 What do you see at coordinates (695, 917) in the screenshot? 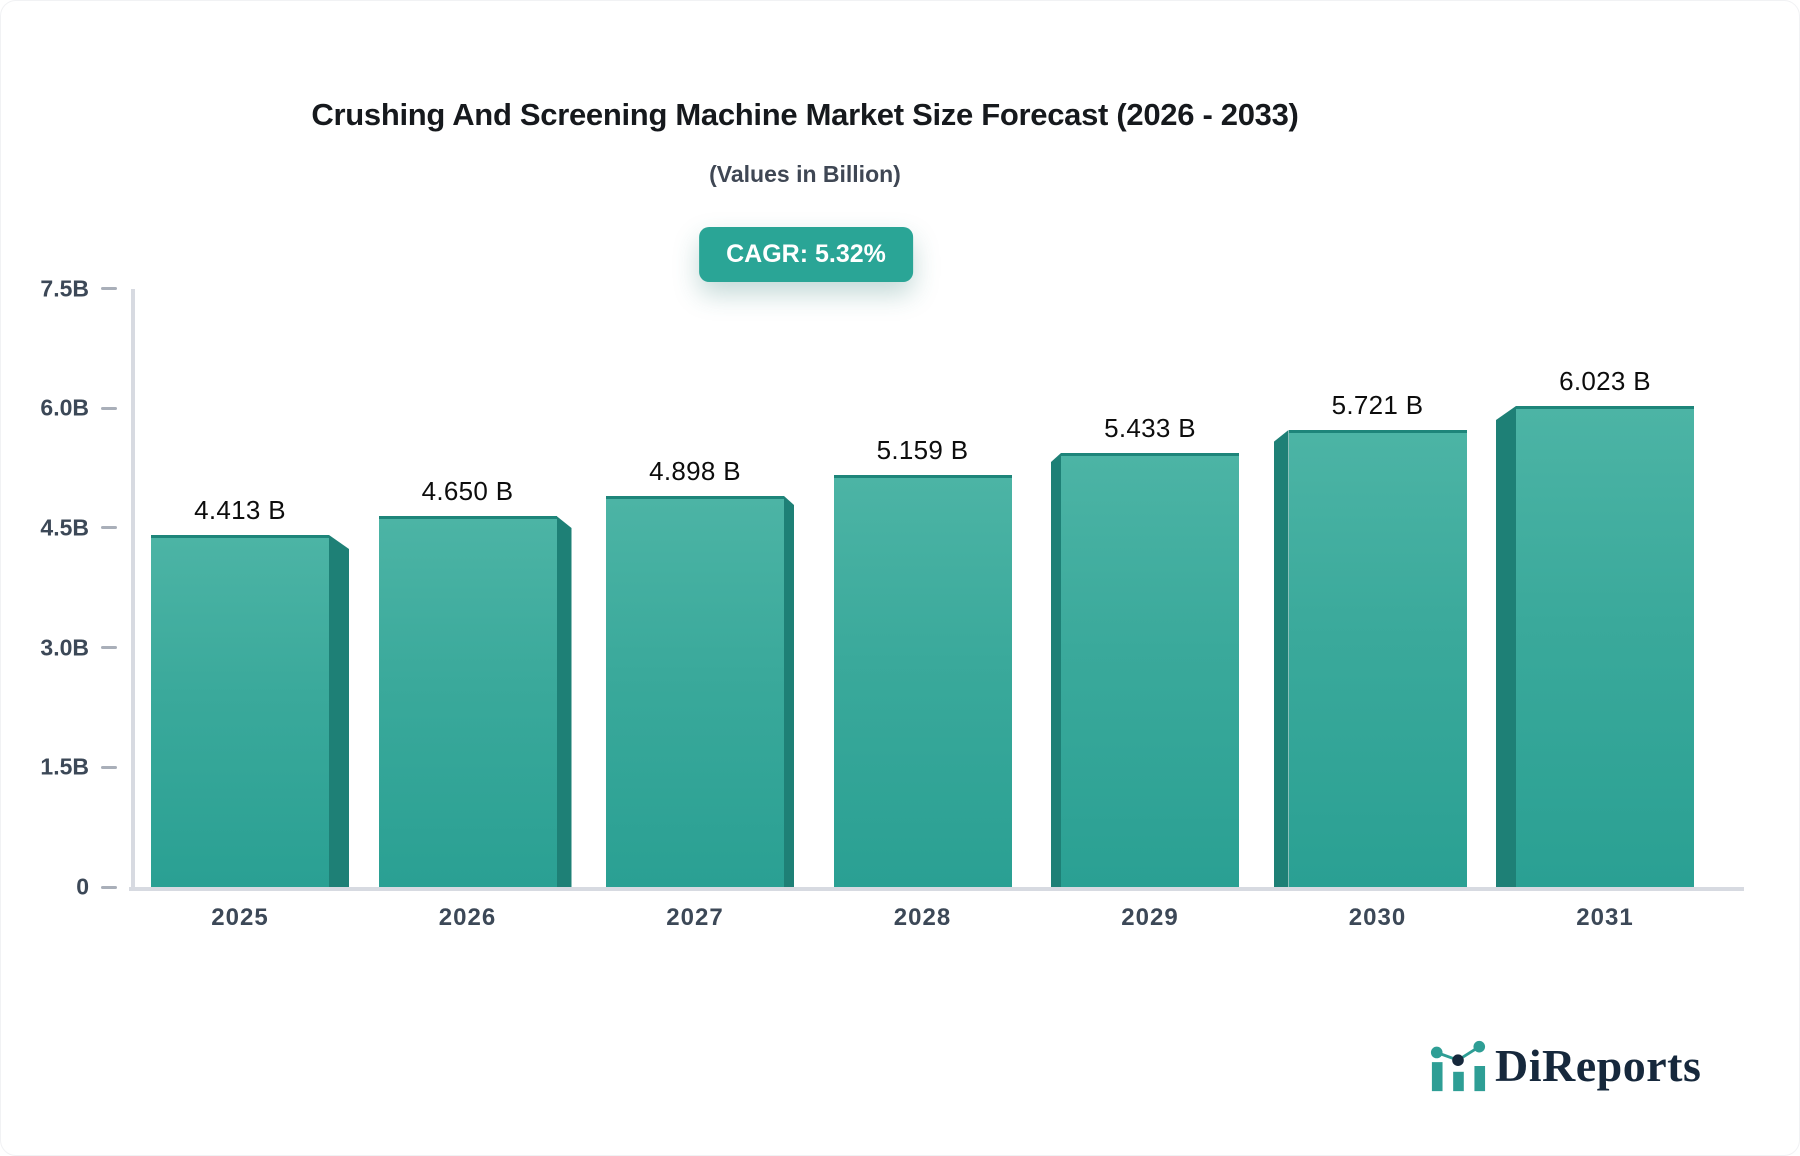
I see `x-tick-label-2027: 2027` at bounding box center [695, 917].